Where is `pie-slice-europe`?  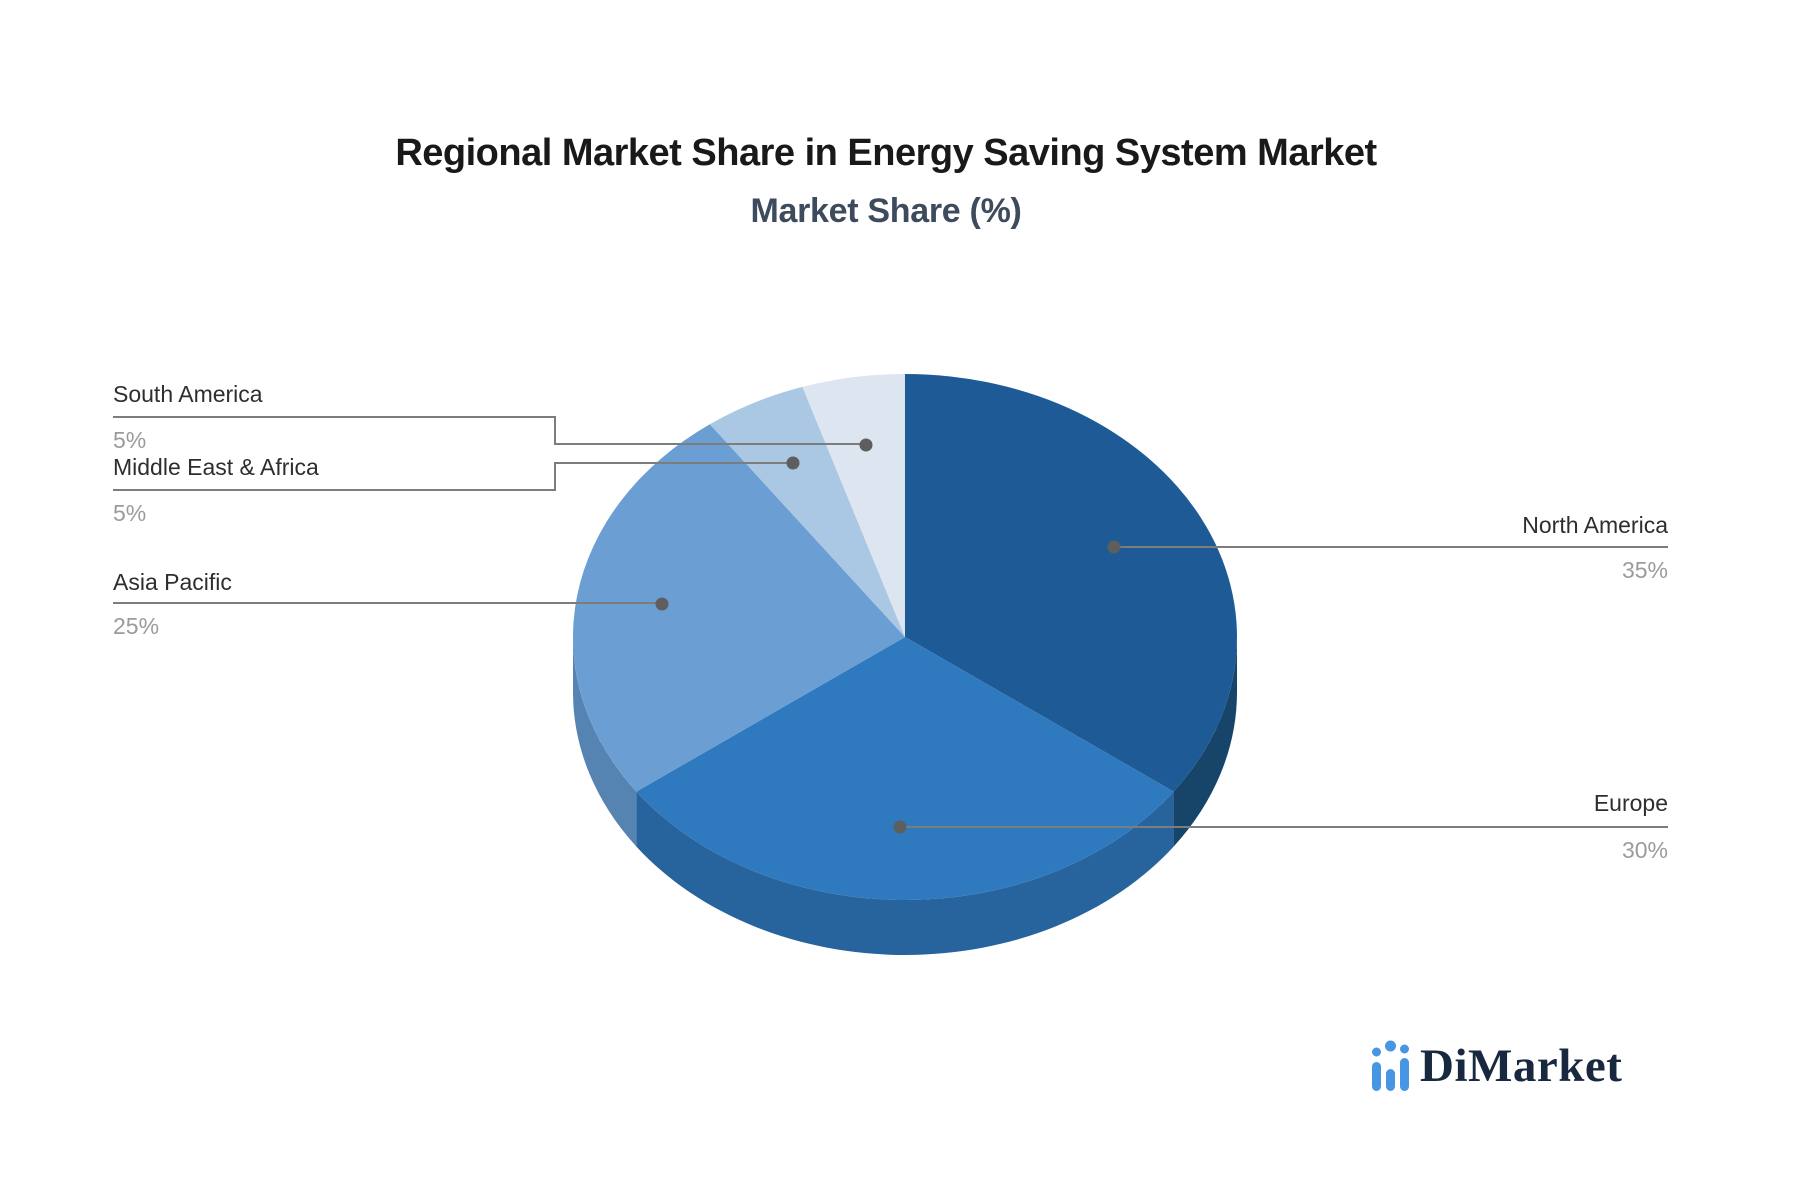 pie-slice-europe is located at coordinates (905, 769).